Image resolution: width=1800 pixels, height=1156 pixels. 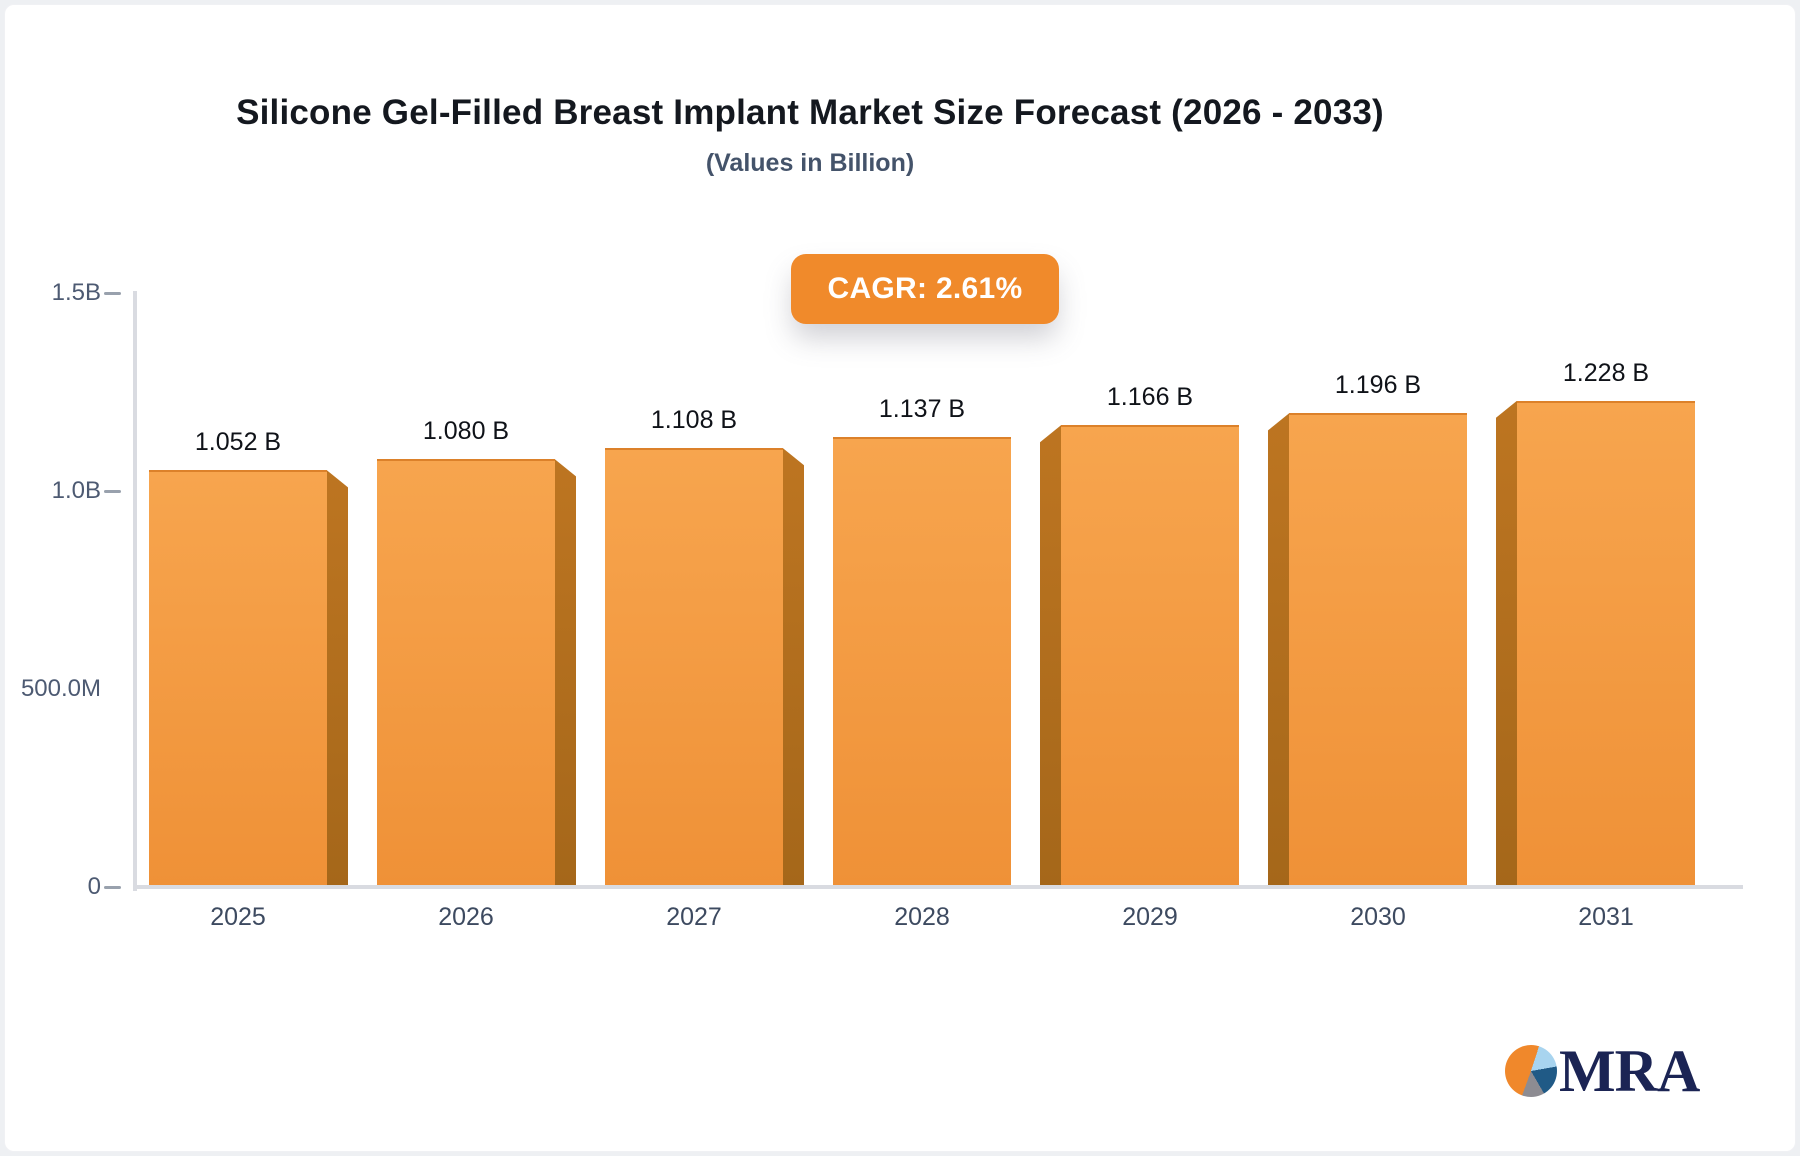 I want to click on bar-value-label-2027: 1.108 B, so click(x=694, y=420).